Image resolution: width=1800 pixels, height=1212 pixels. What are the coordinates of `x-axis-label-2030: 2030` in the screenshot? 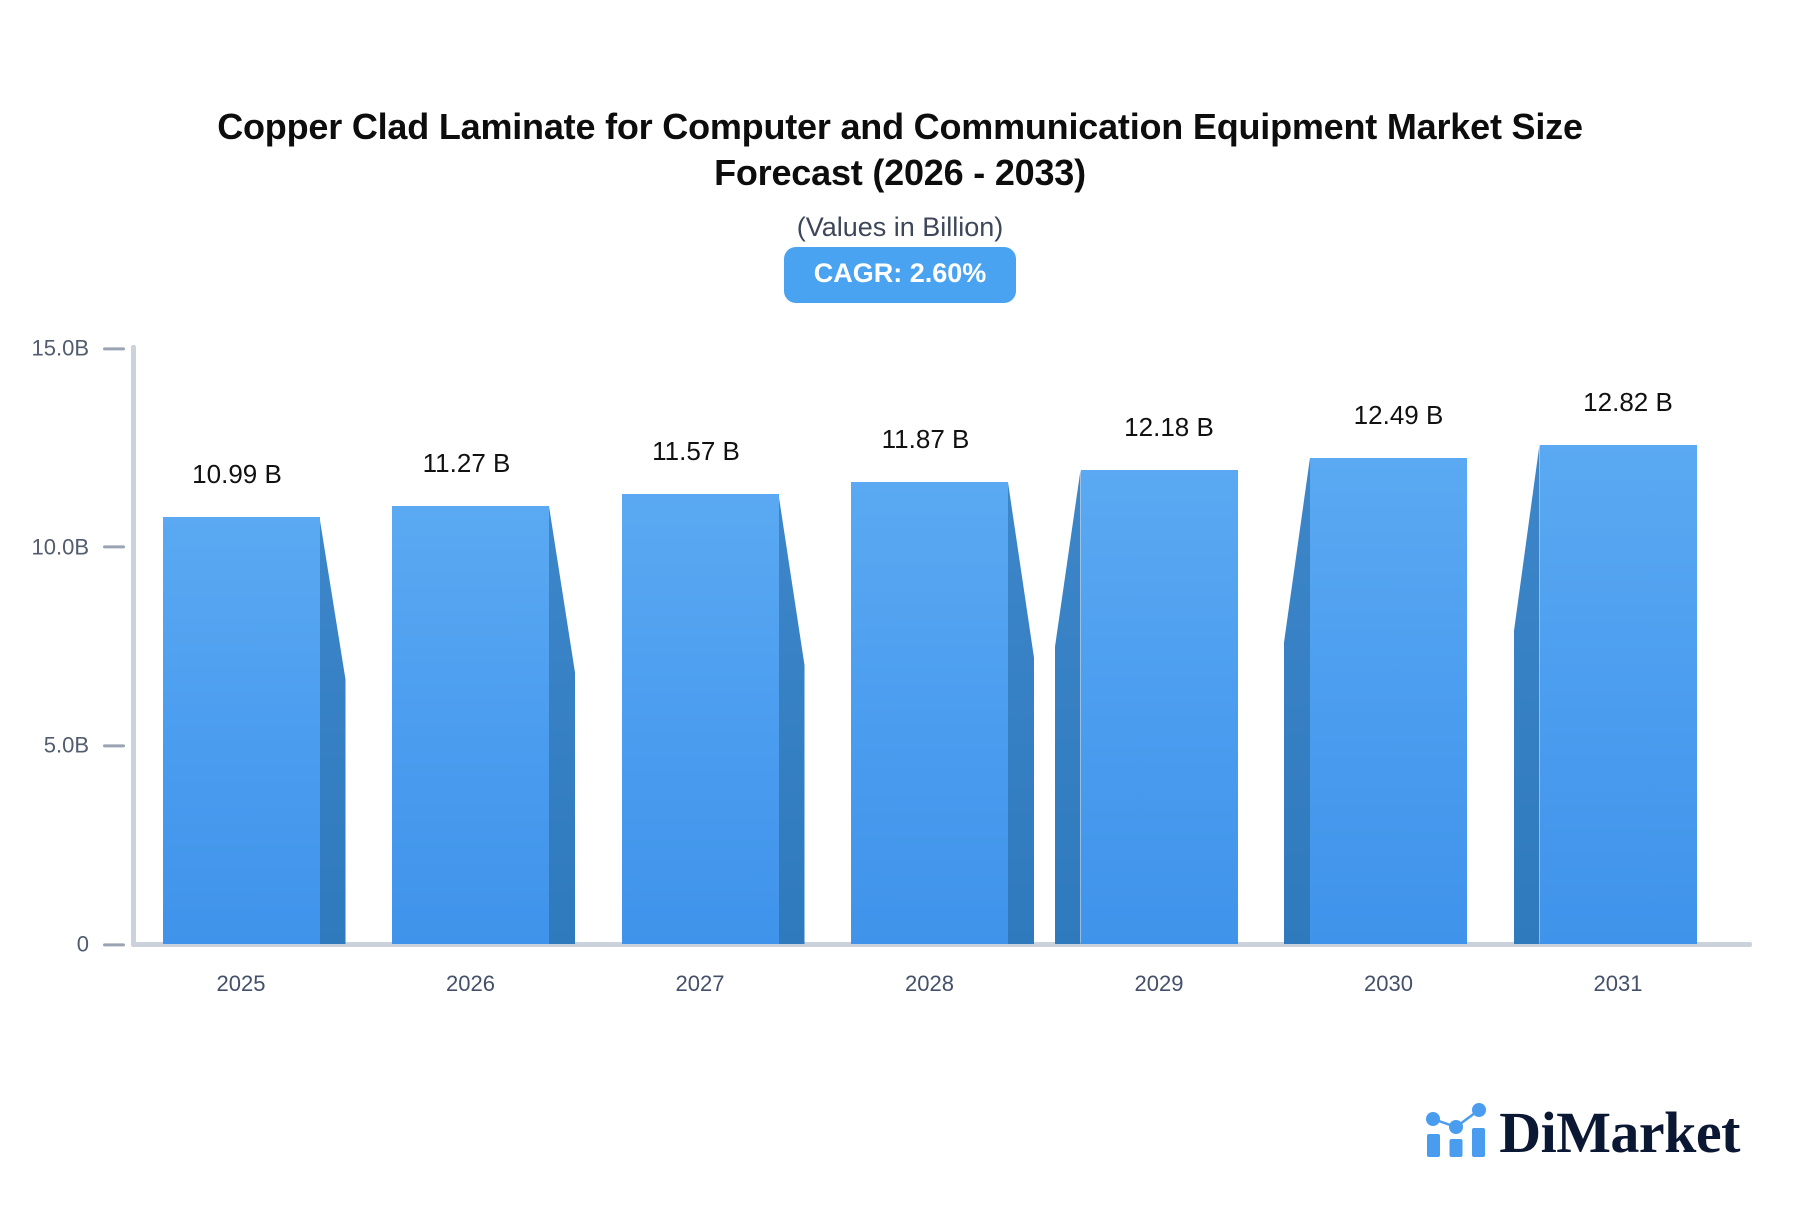 It's located at (1388, 983).